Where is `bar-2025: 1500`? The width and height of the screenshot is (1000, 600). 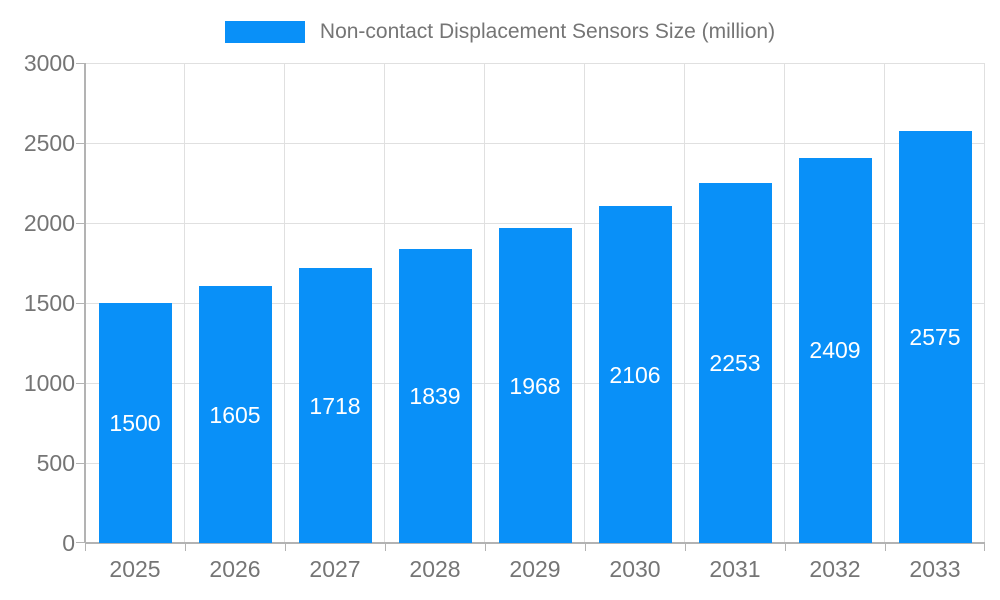 bar-2025: 1500 is located at coordinates (135, 423).